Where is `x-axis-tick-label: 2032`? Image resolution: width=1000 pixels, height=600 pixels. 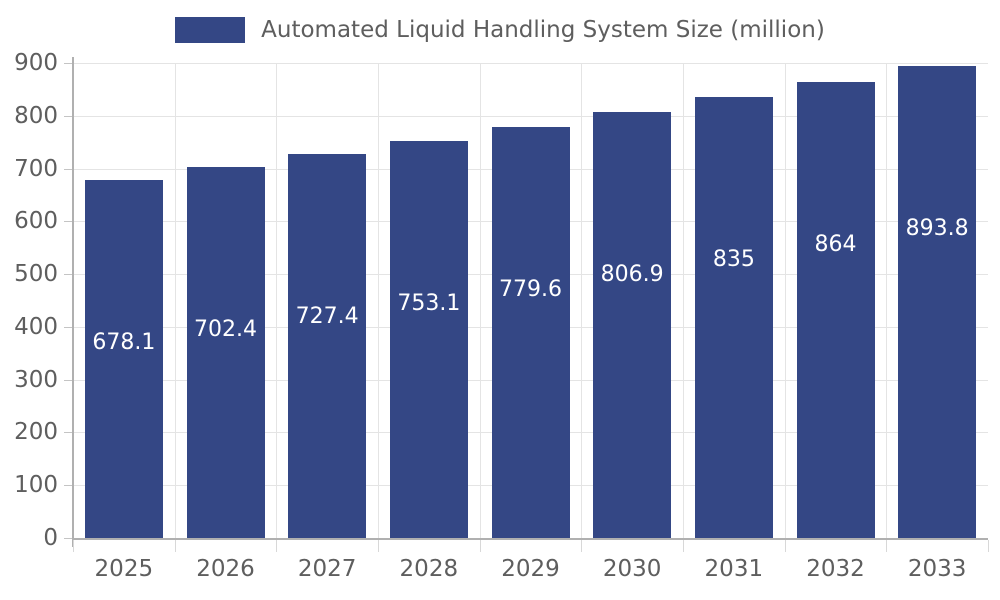
x-axis-tick-label: 2032 is located at coordinates (835, 569).